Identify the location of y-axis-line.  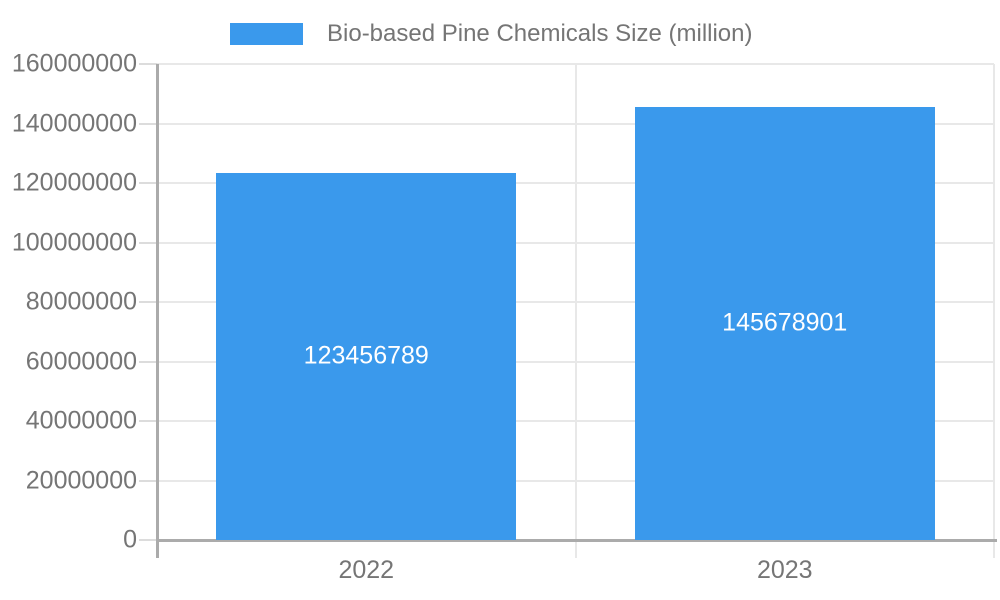
(157, 311).